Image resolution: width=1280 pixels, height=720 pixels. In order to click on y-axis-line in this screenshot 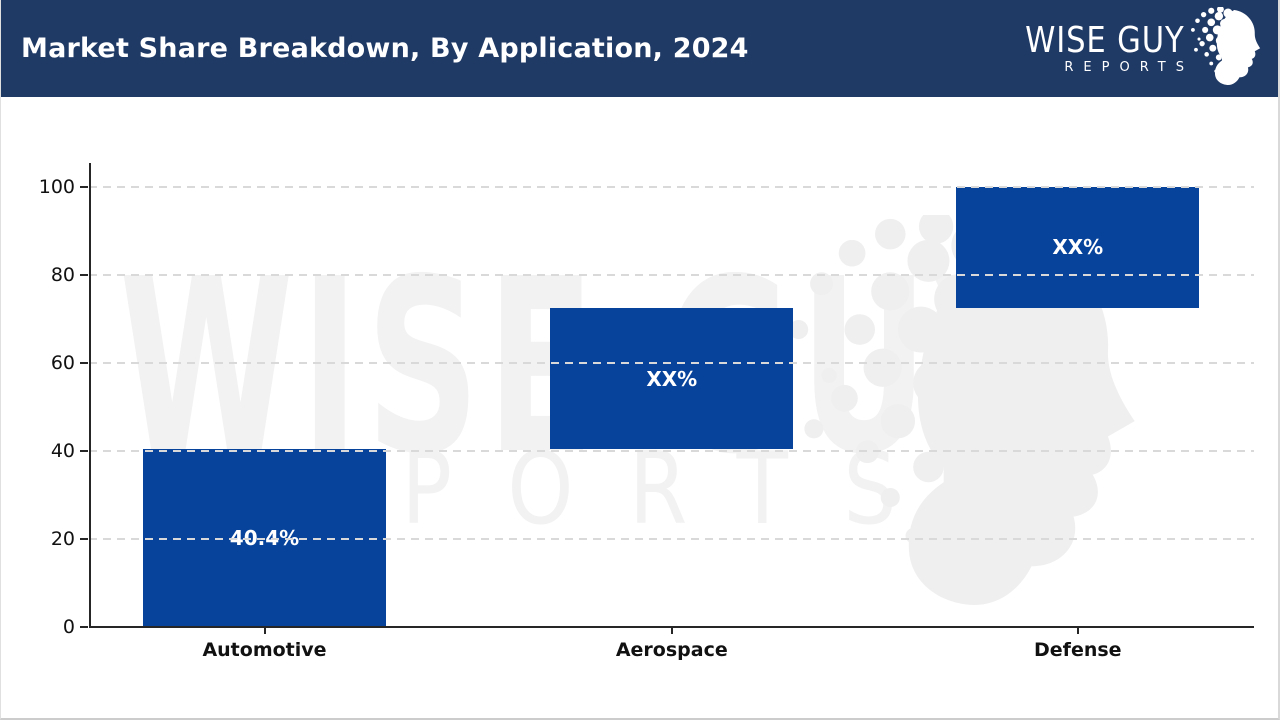, I will do `click(90, 395)`.